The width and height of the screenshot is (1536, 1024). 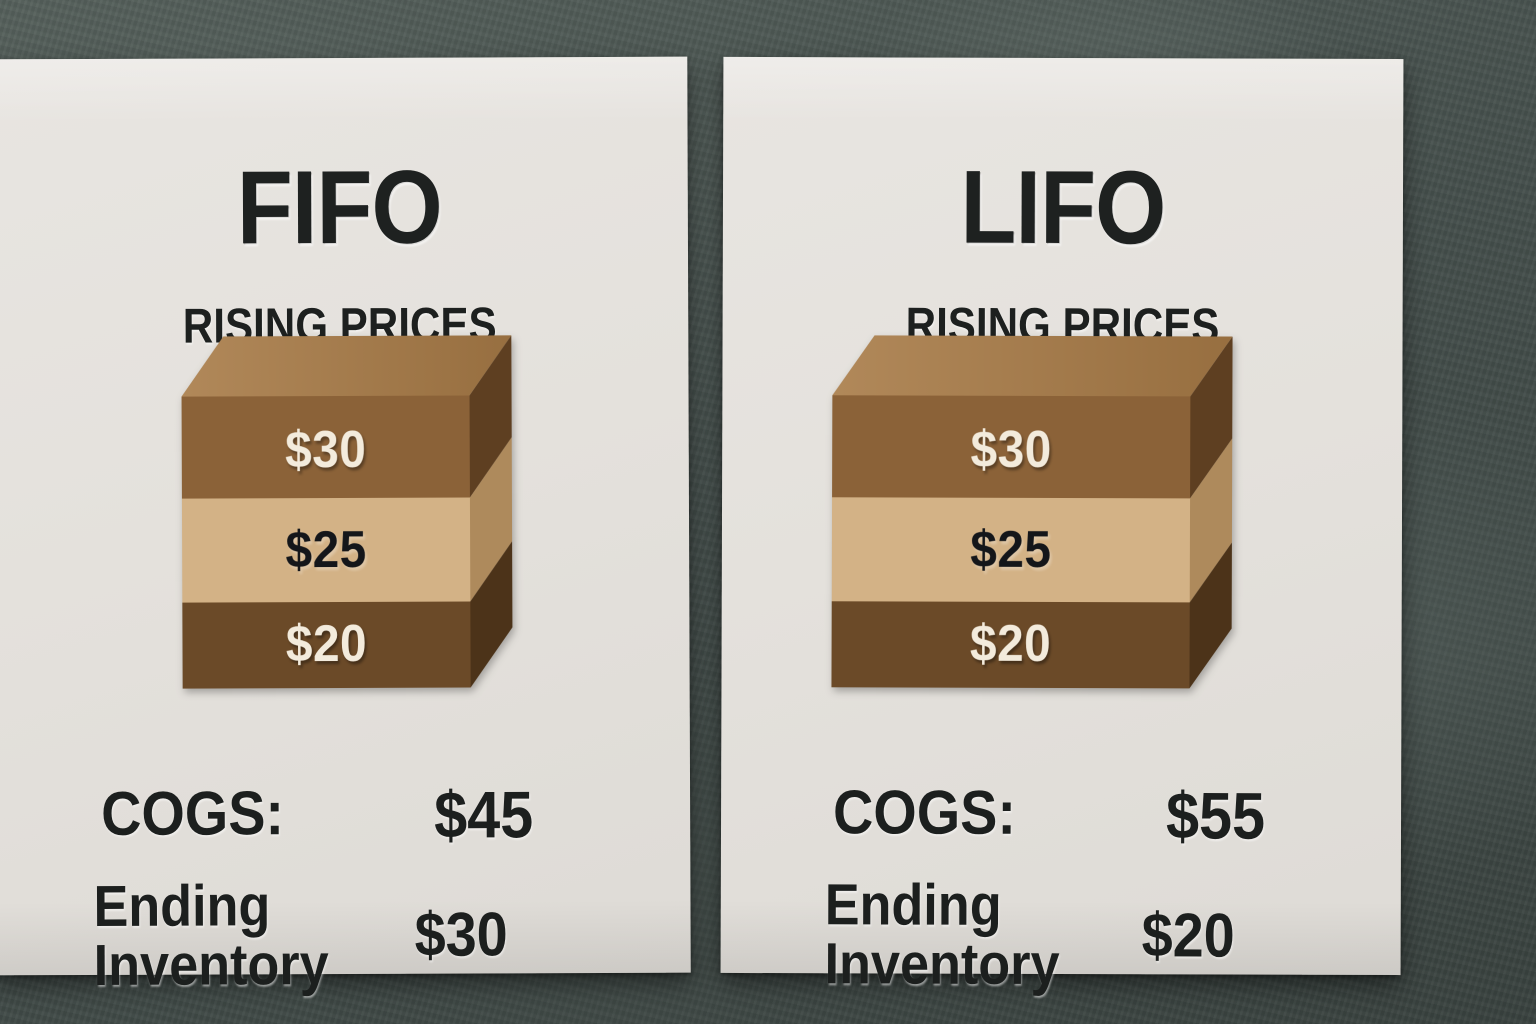 I want to click on lifo-results: COGS: $55 Ending Inventory $20, so click(x=1061, y=877).